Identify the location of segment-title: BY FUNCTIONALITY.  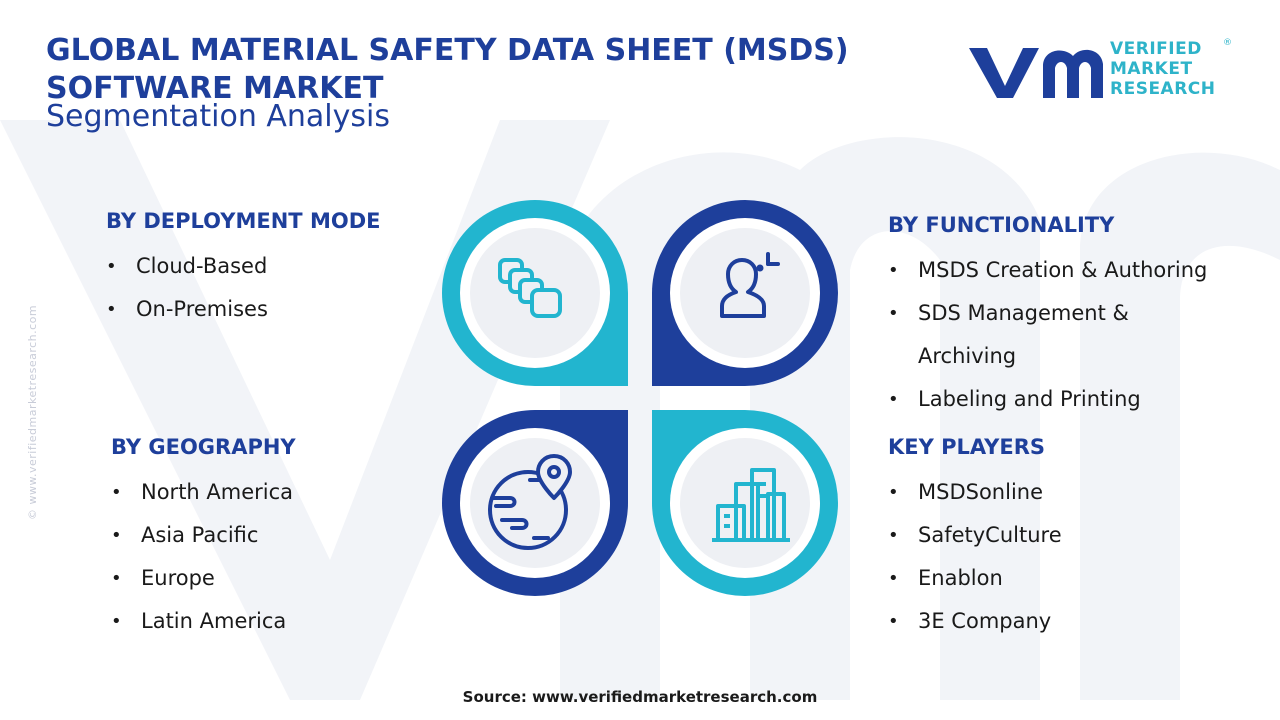
(1001, 225).